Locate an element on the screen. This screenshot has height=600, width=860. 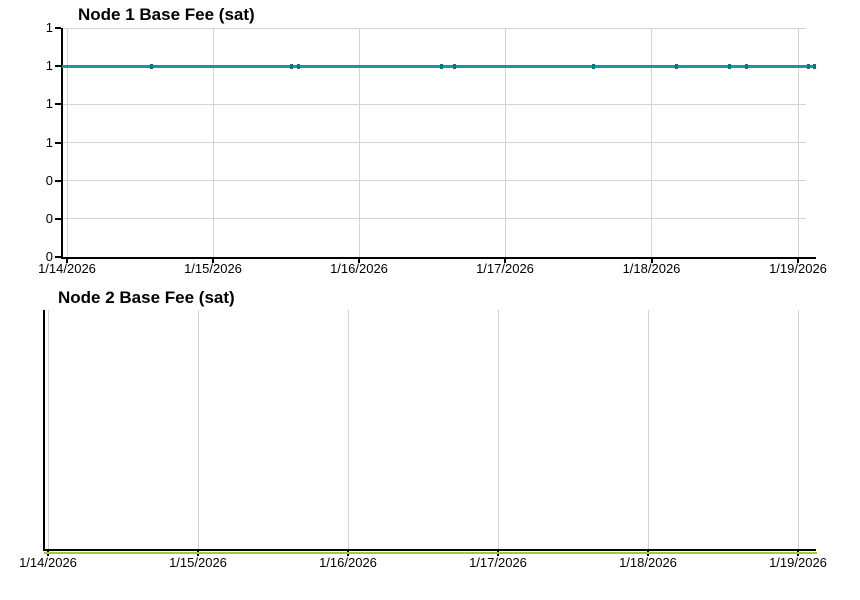
chart-title: Node 2 Base Fee (sat) is located at coordinates (146, 297).